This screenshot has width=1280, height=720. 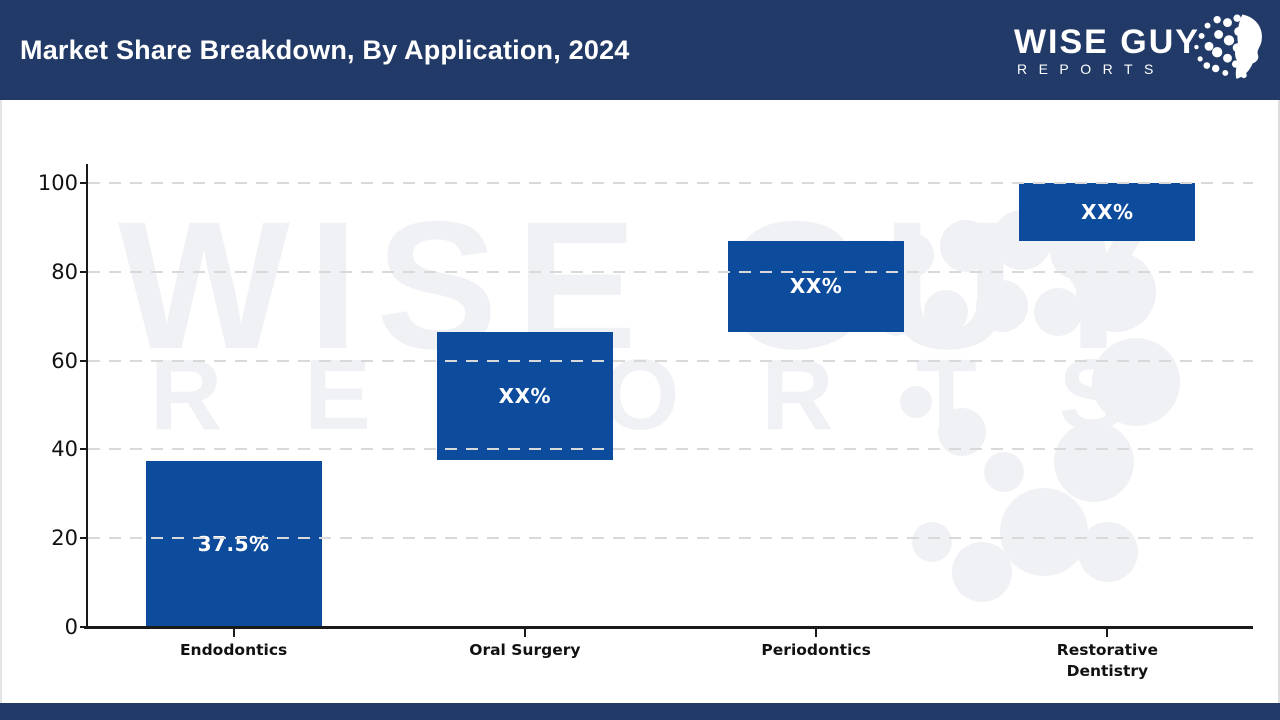 I want to click on bar-value-label: 37.5%, so click(x=233, y=543).